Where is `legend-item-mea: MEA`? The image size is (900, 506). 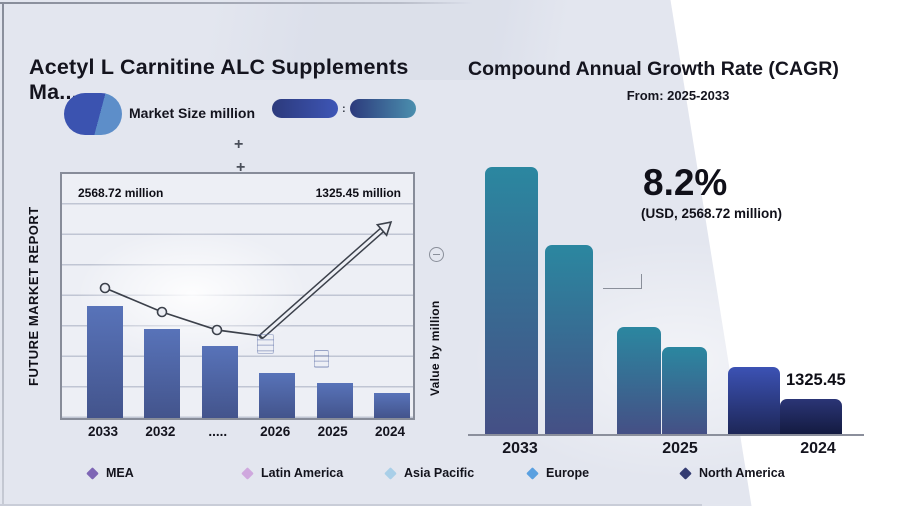 legend-item-mea: MEA is located at coordinates (110, 473).